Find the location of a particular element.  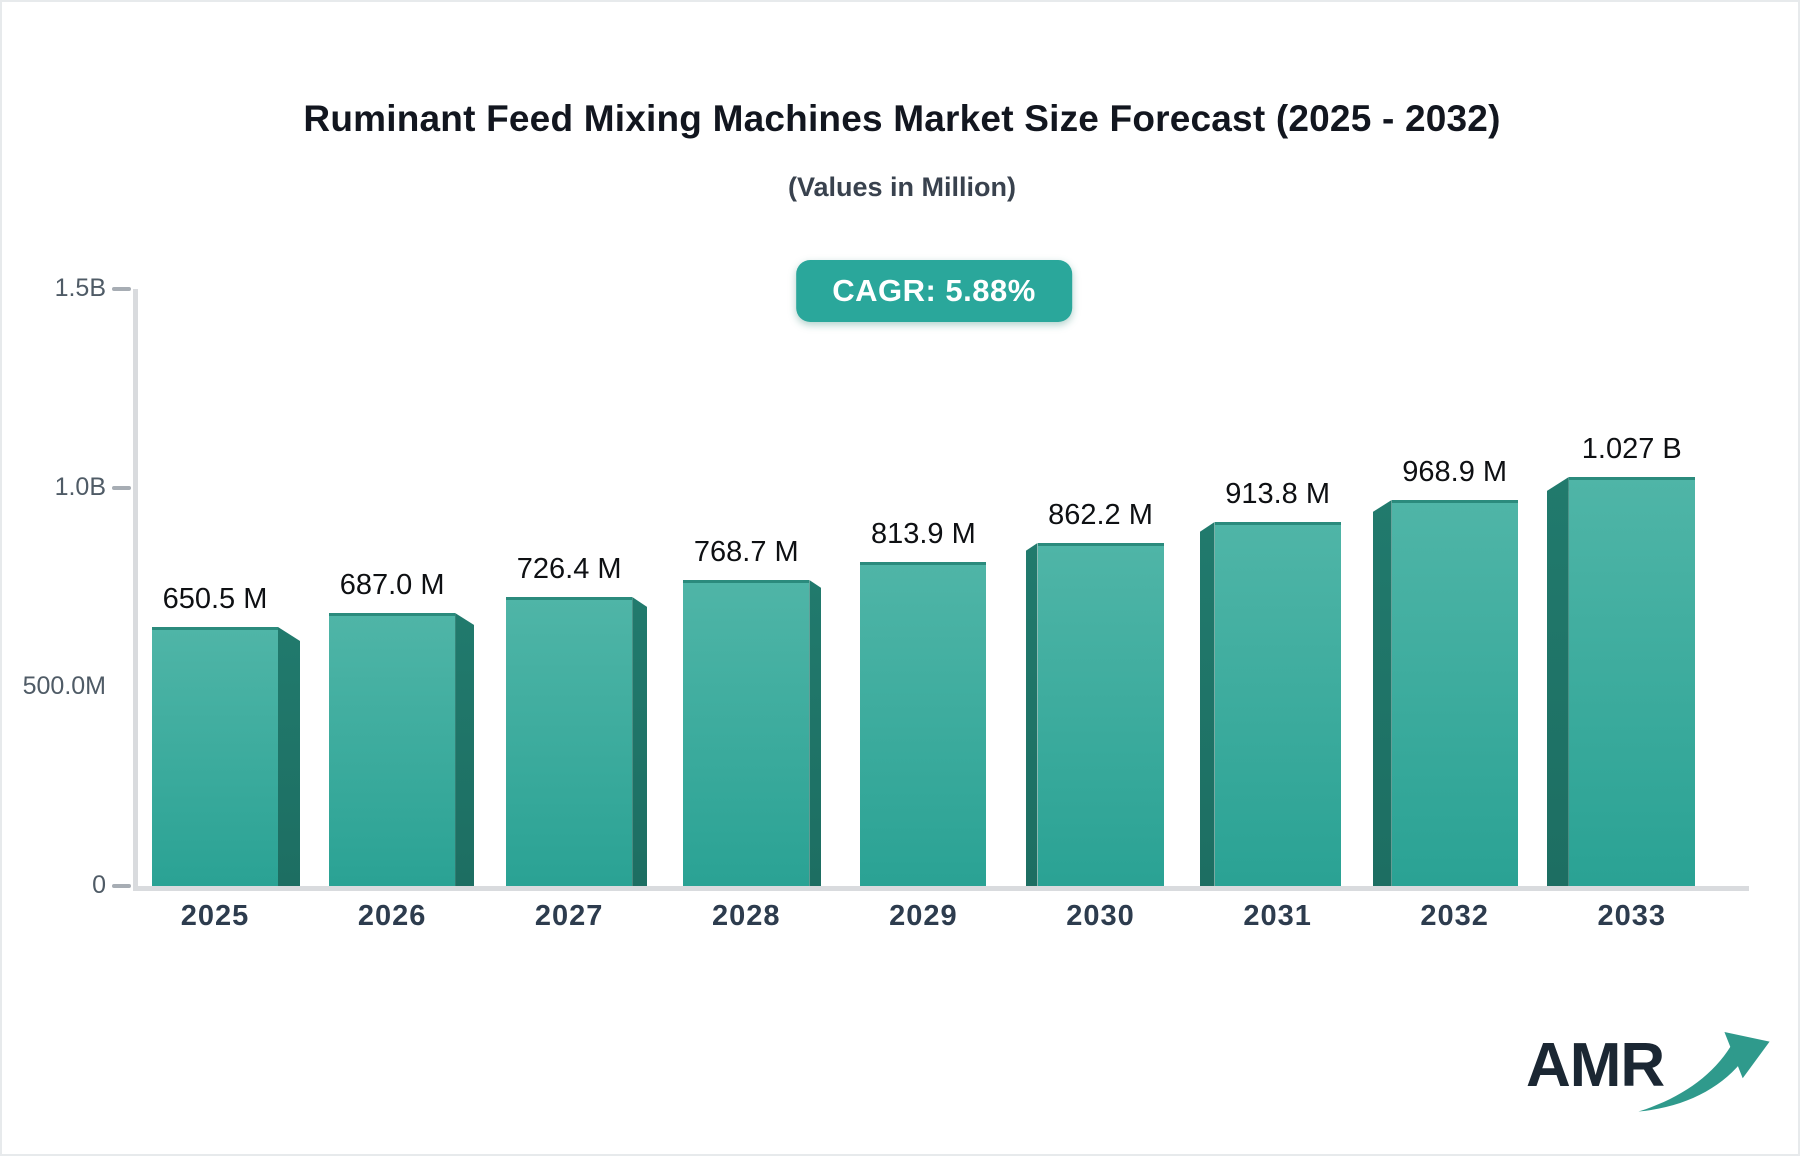

y-tick-label: 500.0M is located at coordinates (64, 686).